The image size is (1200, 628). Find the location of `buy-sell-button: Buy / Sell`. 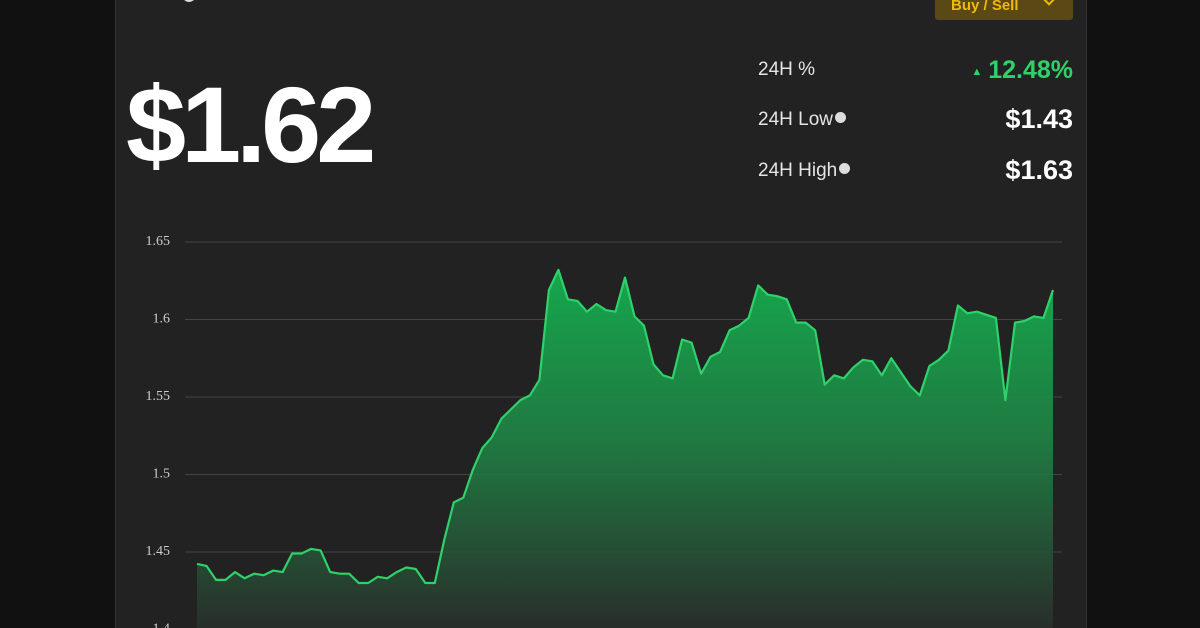

buy-sell-button: Buy / Sell is located at coordinates (1004, 10).